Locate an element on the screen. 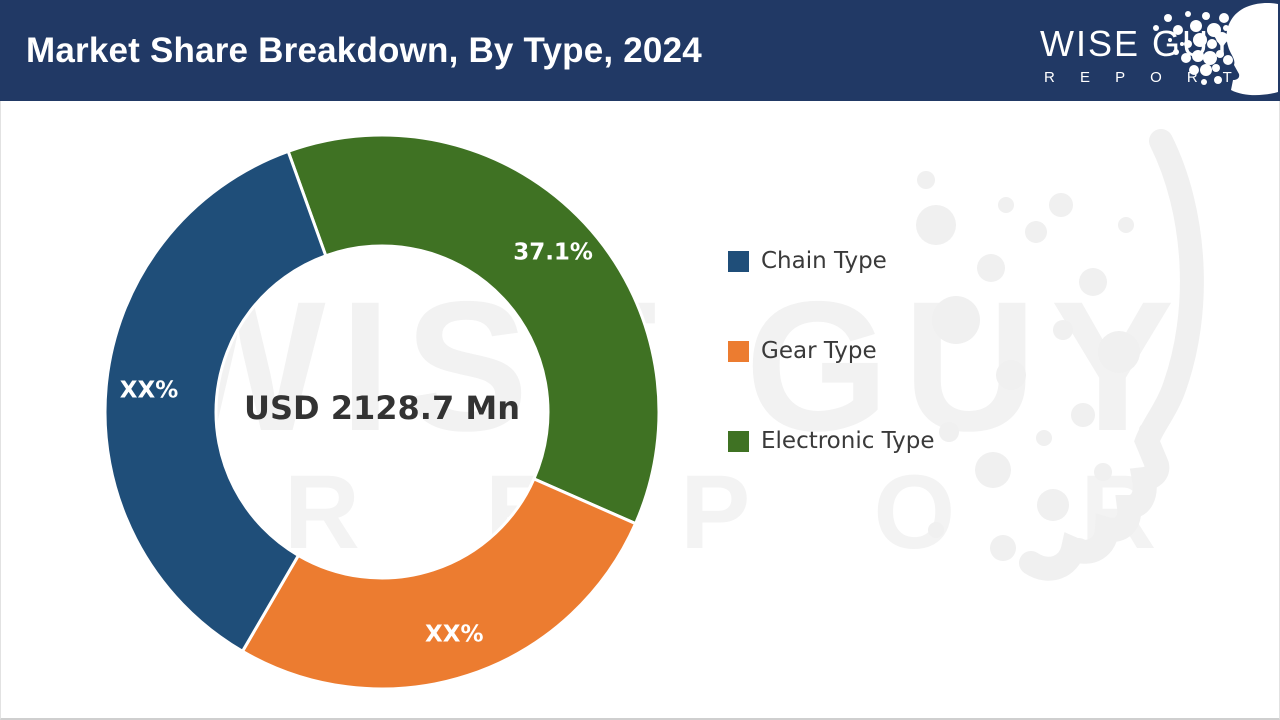 Image resolution: width=1280 pixels, height=720 pixels. watermark-head-icon is located at coordinates (1060, 355).